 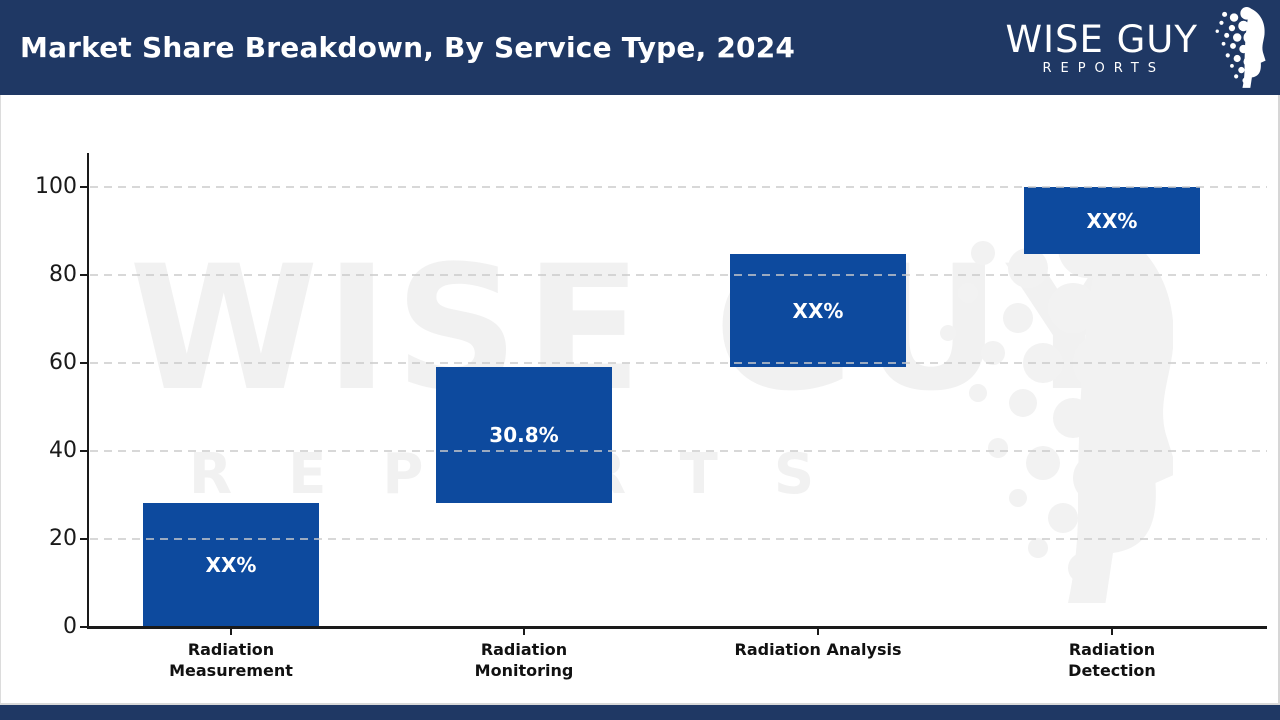 I want to click on footer-bar, so click(x=640, y=712).